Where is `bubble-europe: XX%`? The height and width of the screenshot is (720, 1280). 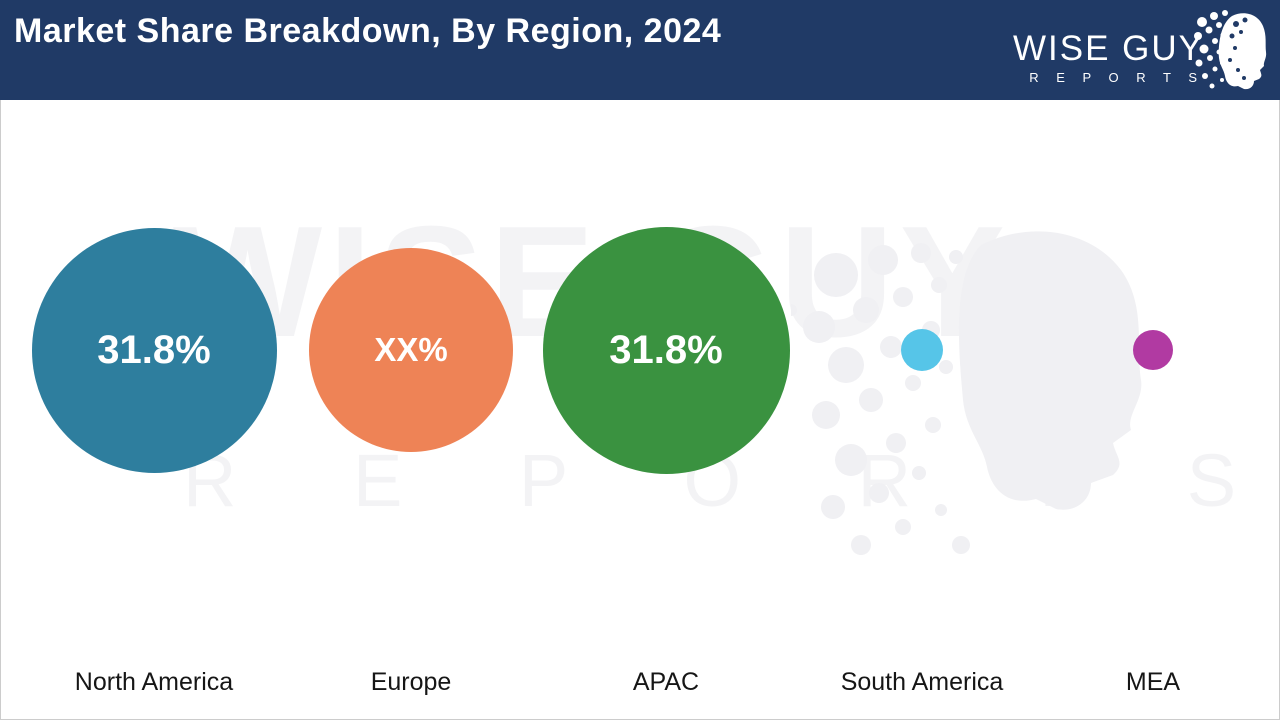 bubble-europe: XX% is located at coordinates (411, 350).